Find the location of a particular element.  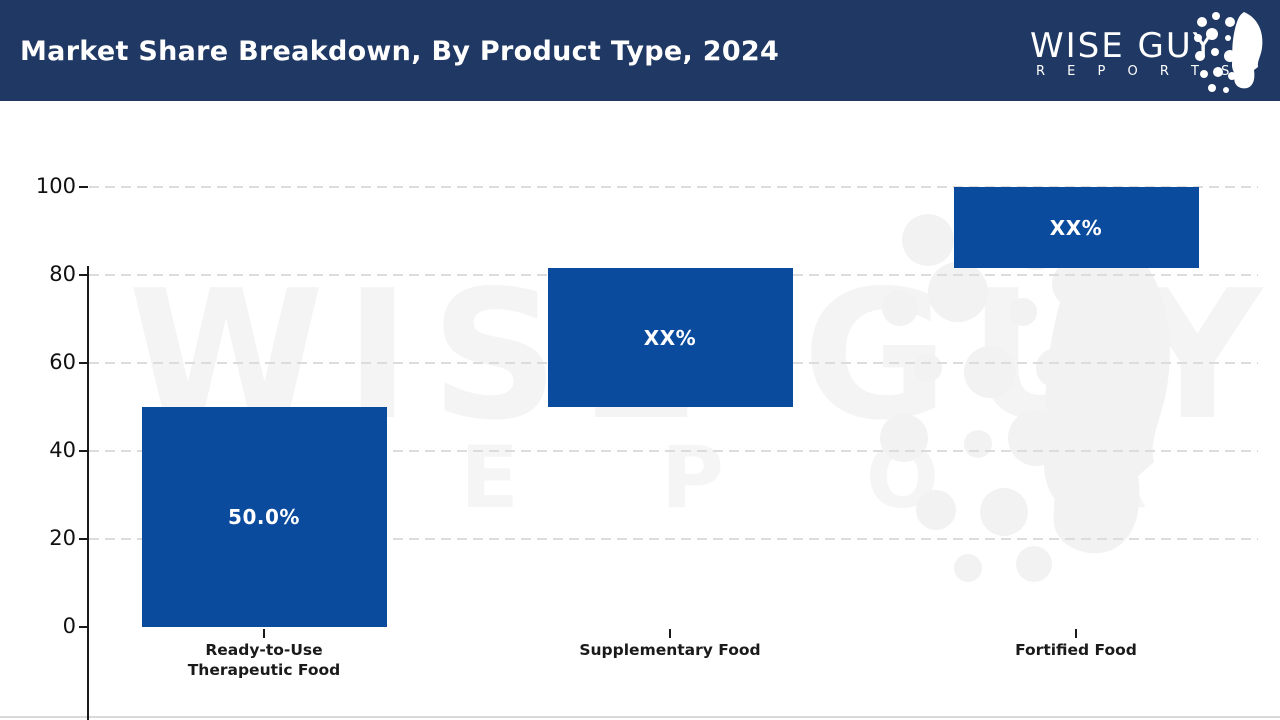

logo-wordmark: WISE GUY is located at coordinates (1123, 46).